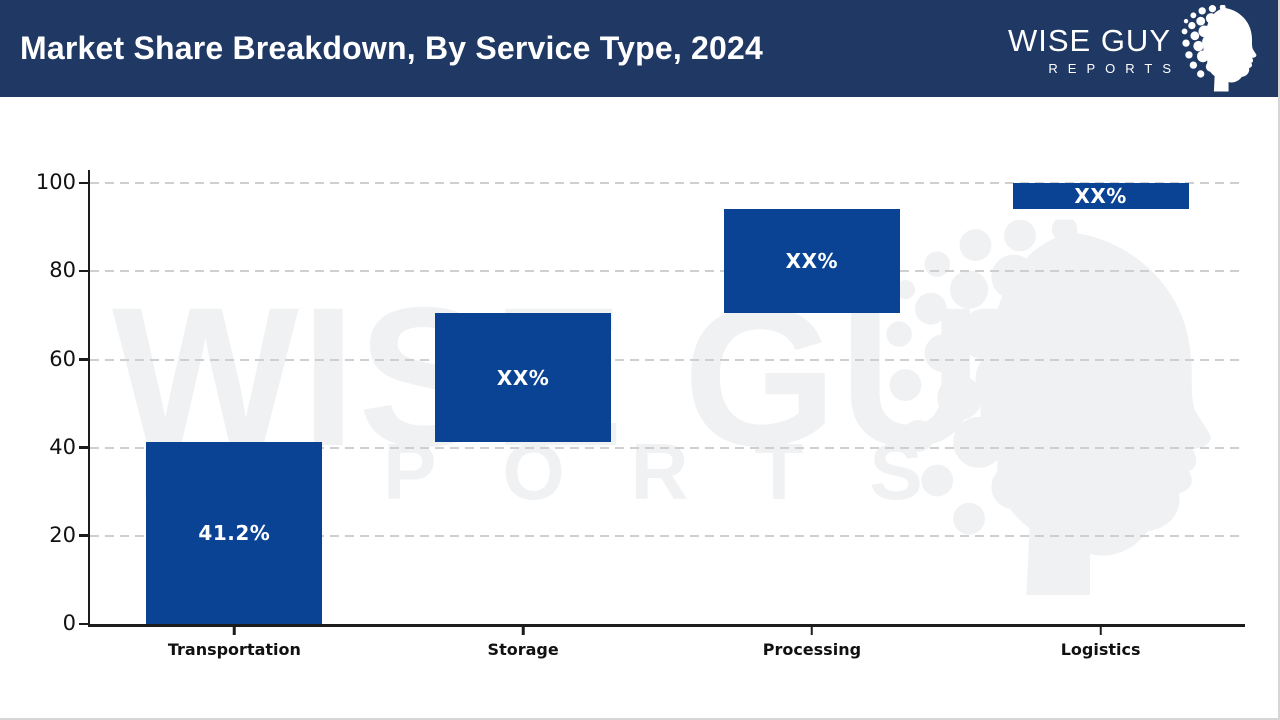 The width and height of the screenshot is (1280, 720). I want to click on bar-logistics: XX%, so click(1100, 196).